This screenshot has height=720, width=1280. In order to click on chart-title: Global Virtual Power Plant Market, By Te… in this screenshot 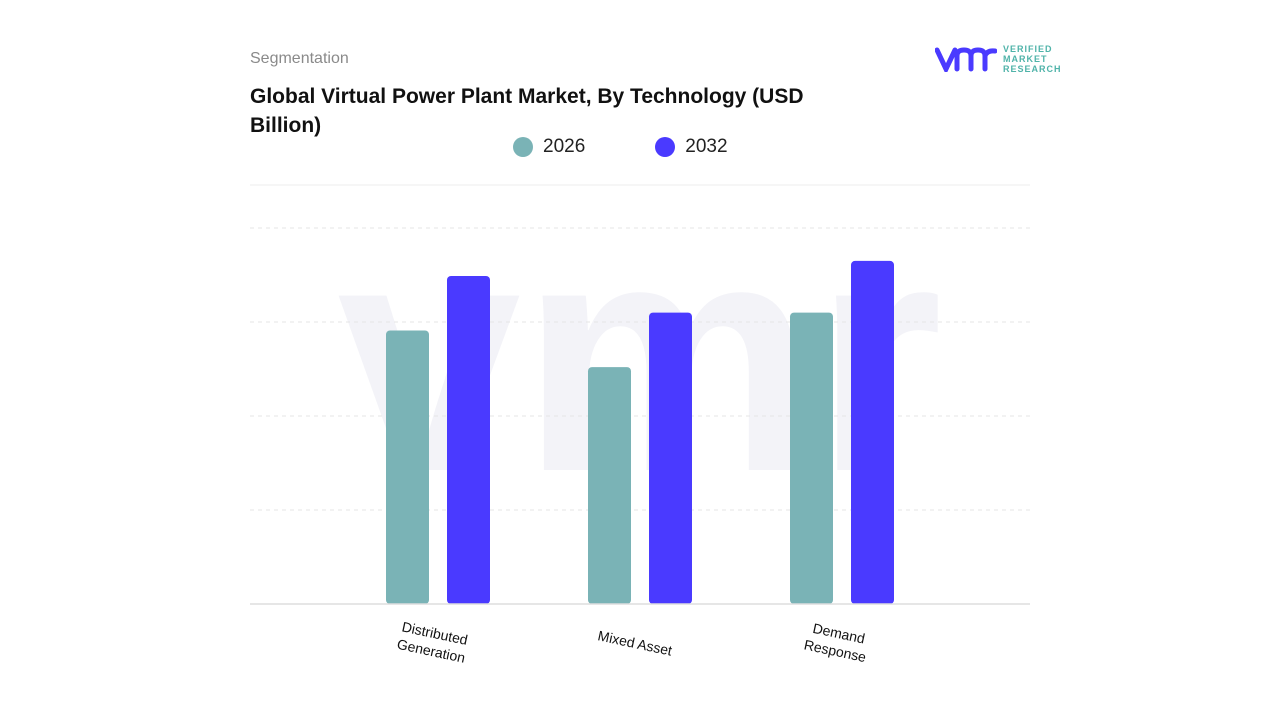, I will do `click(527, 111)`.